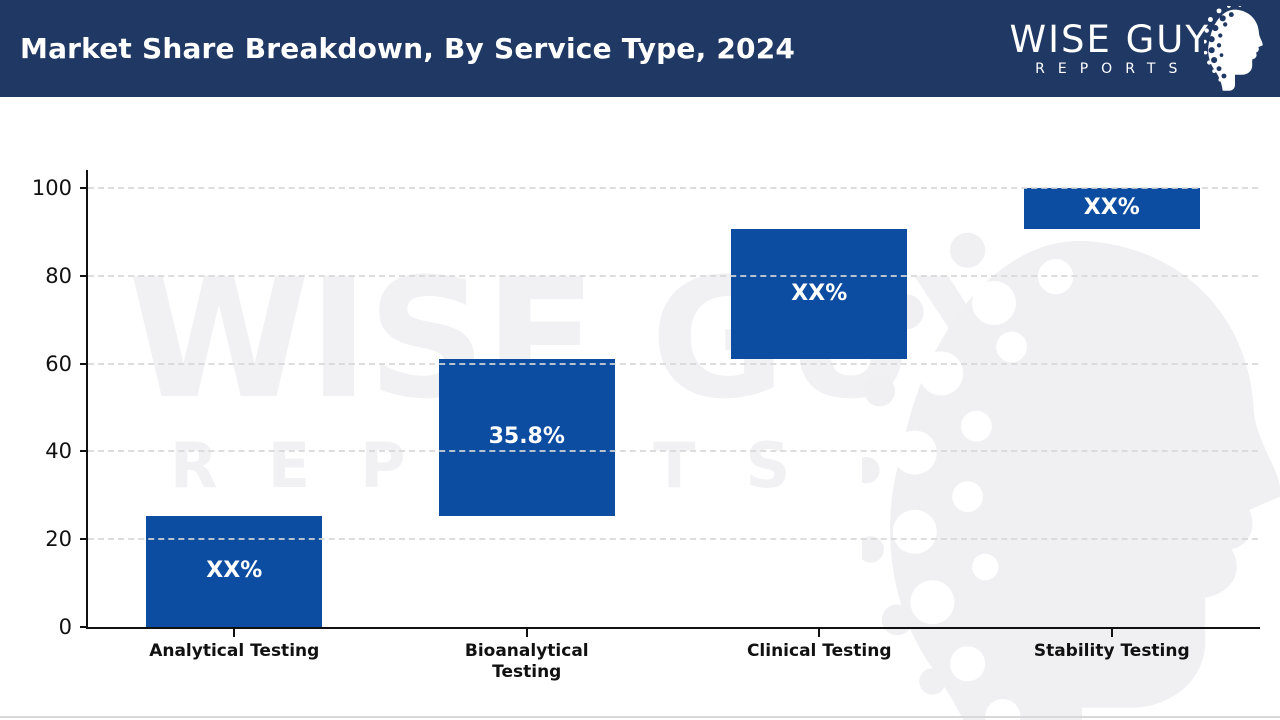 This screenshot has width=1280, height=720. I want to click on x-axis-category-label: Analytical Testing, so click(234, 651).